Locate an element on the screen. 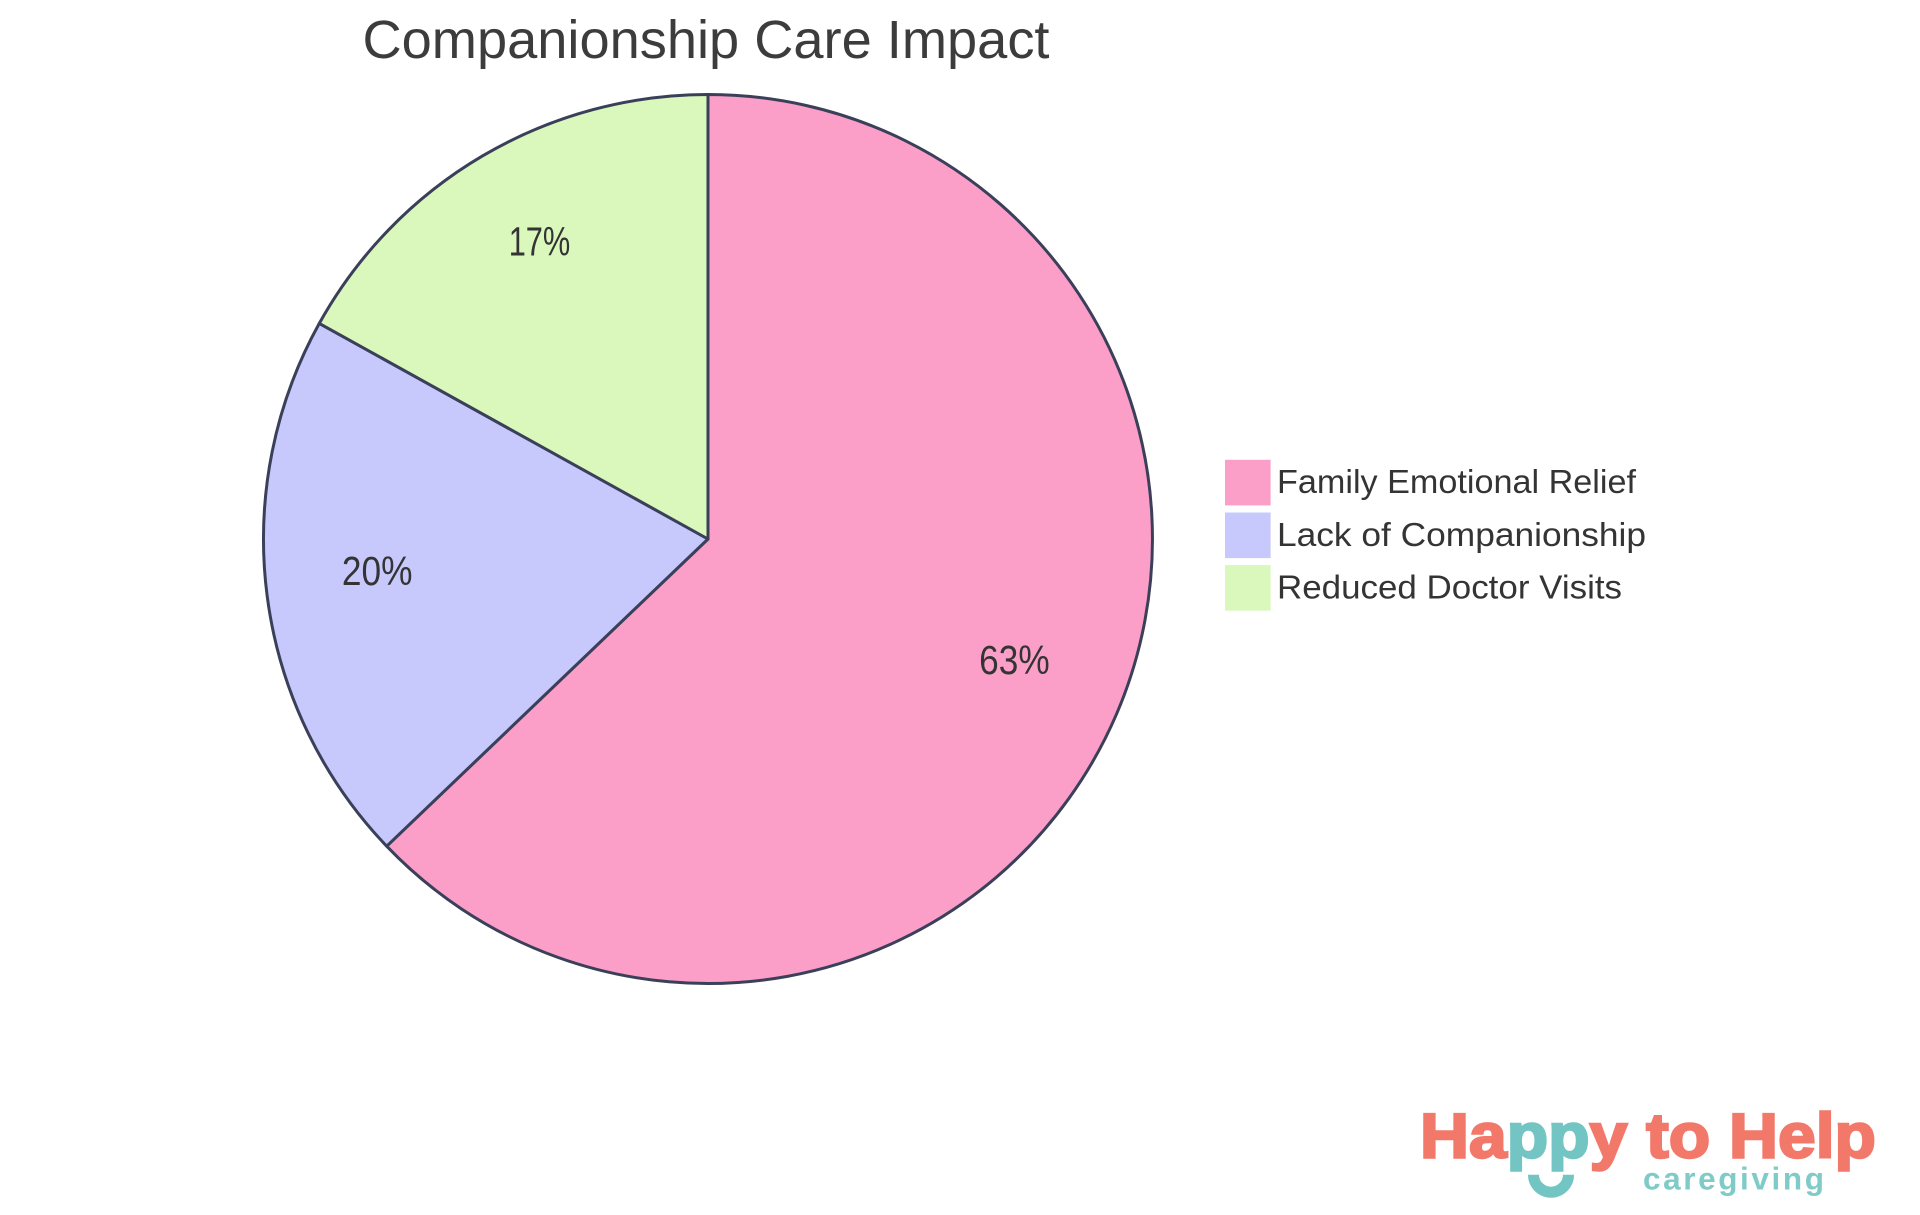 This screenshot has width=1920, height=1215. svg-text: Reduced Doctor Visits is located at coordinates (1449, 588).